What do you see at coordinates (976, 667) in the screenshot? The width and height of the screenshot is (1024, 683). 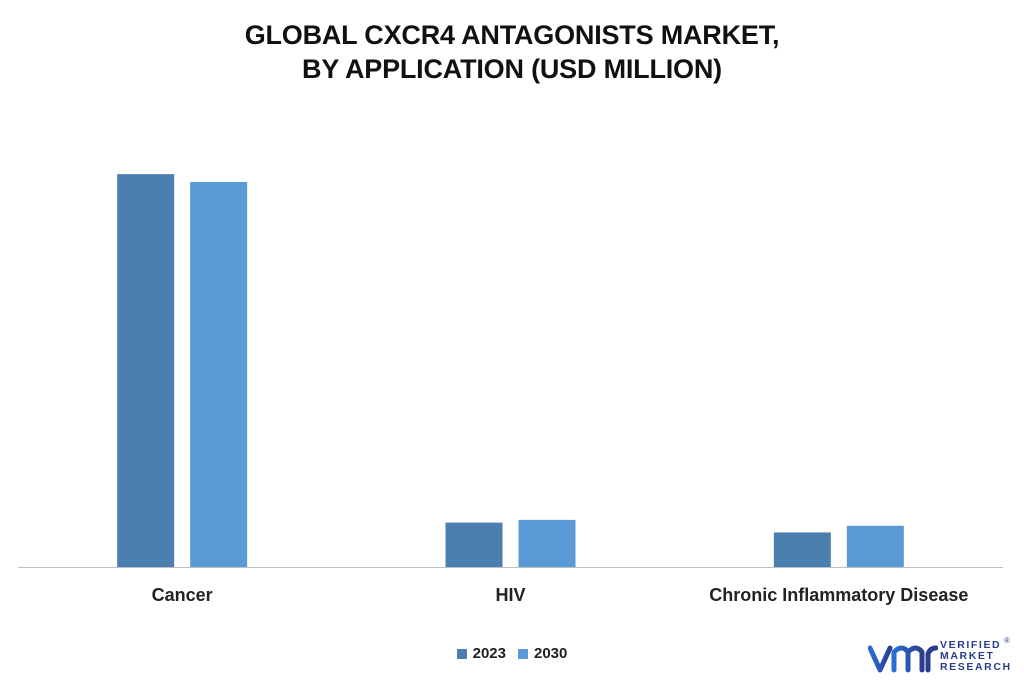 I see `vmr-logo-line-3: RESEARCH` at bounding box center [976, 667].